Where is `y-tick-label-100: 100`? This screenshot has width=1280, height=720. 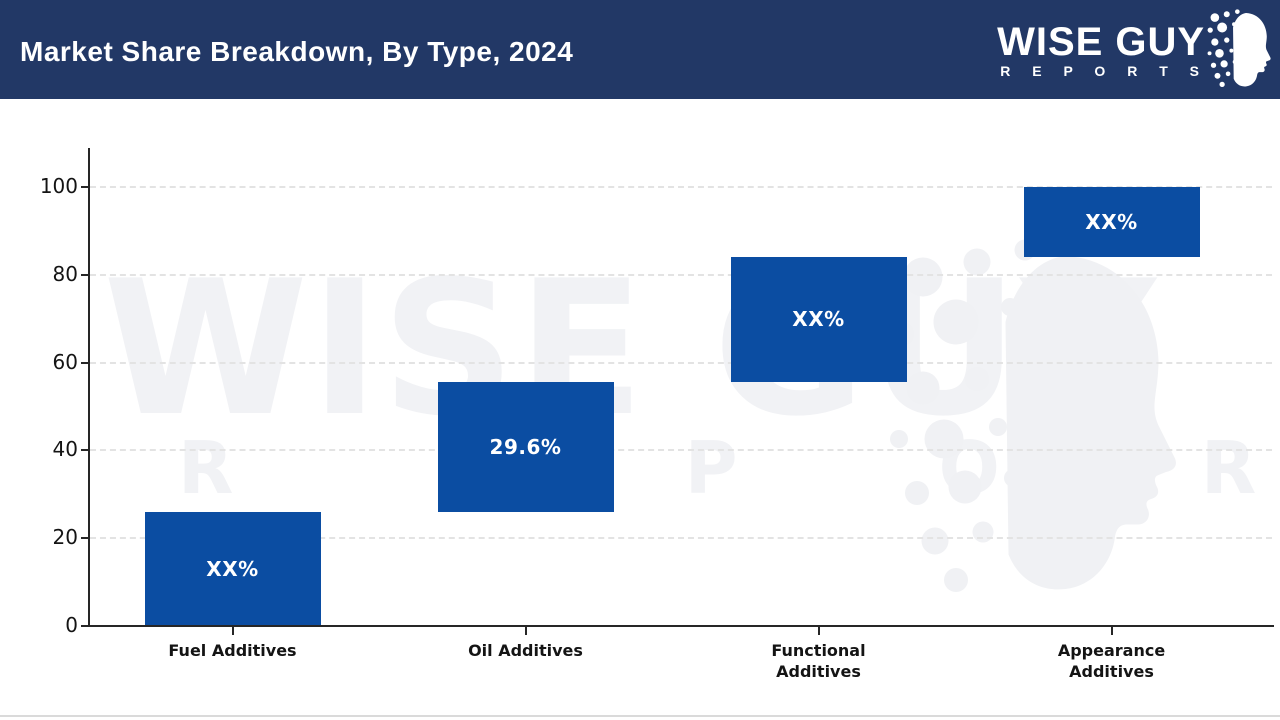 y-tick-label-100: 100 is located at coordinates (58, 186).